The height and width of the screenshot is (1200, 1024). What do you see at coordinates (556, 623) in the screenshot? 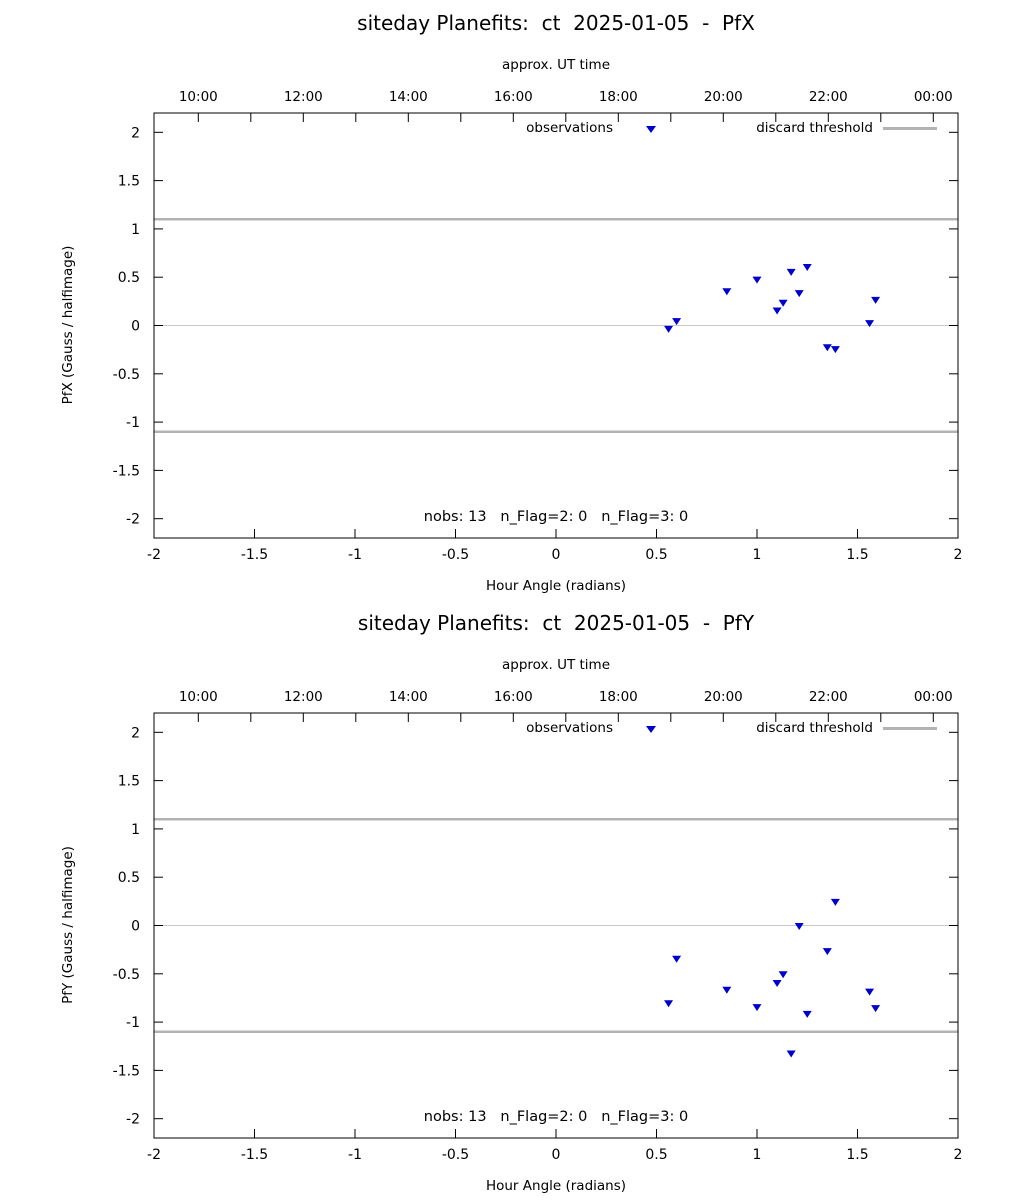
I see `chart-title-pfy: siteday Planefits: ct 2025-01-05 - PfY` at bounding box center [556, 623].